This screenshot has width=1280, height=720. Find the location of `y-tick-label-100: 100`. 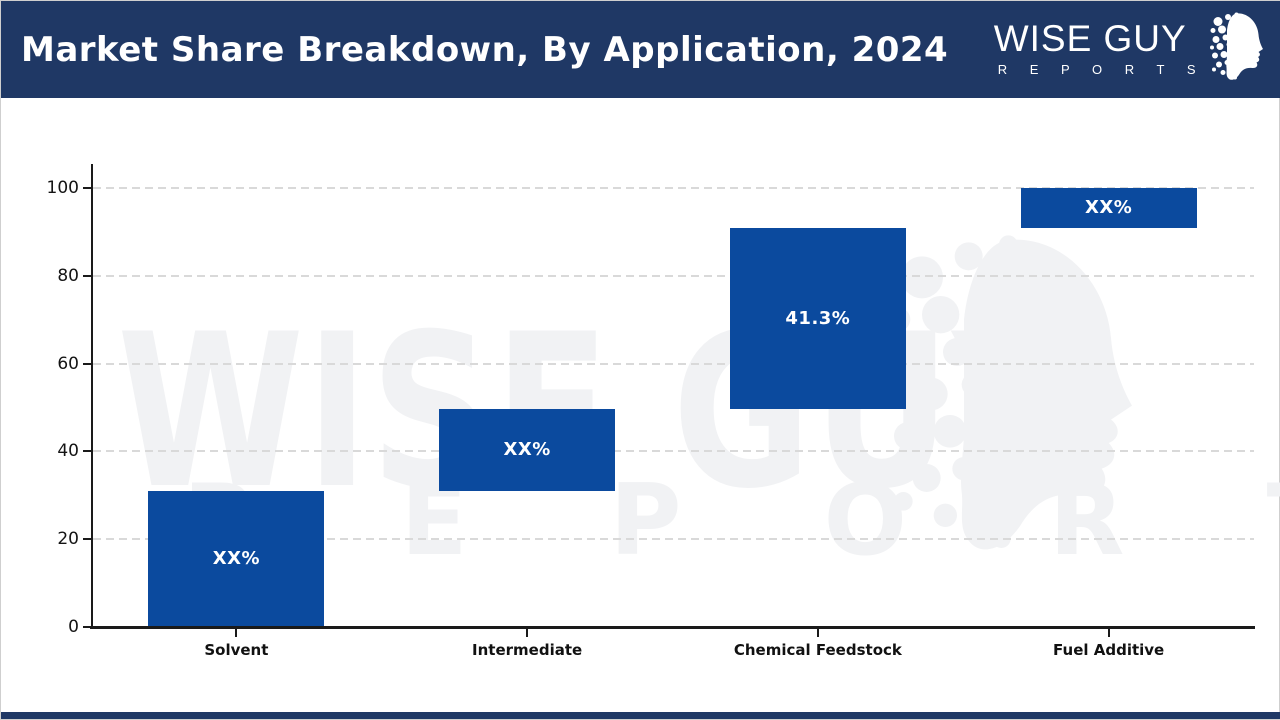

y-tick-label-100: 100 is located at coordinates (62, 188).